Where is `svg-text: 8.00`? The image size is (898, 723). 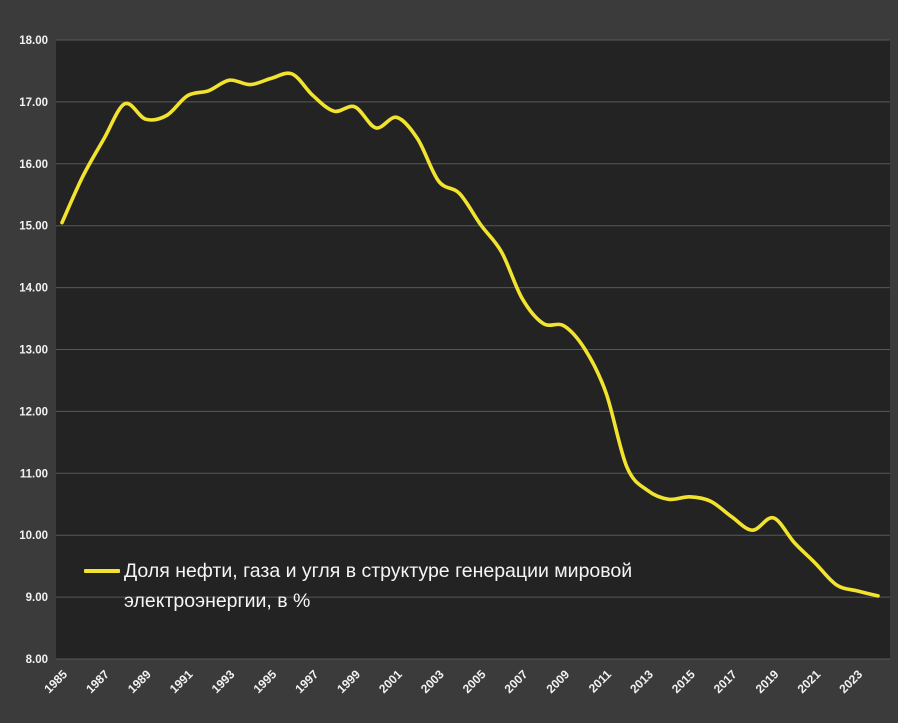
svg-text: 8.00 is located at coordinates (37, 660).